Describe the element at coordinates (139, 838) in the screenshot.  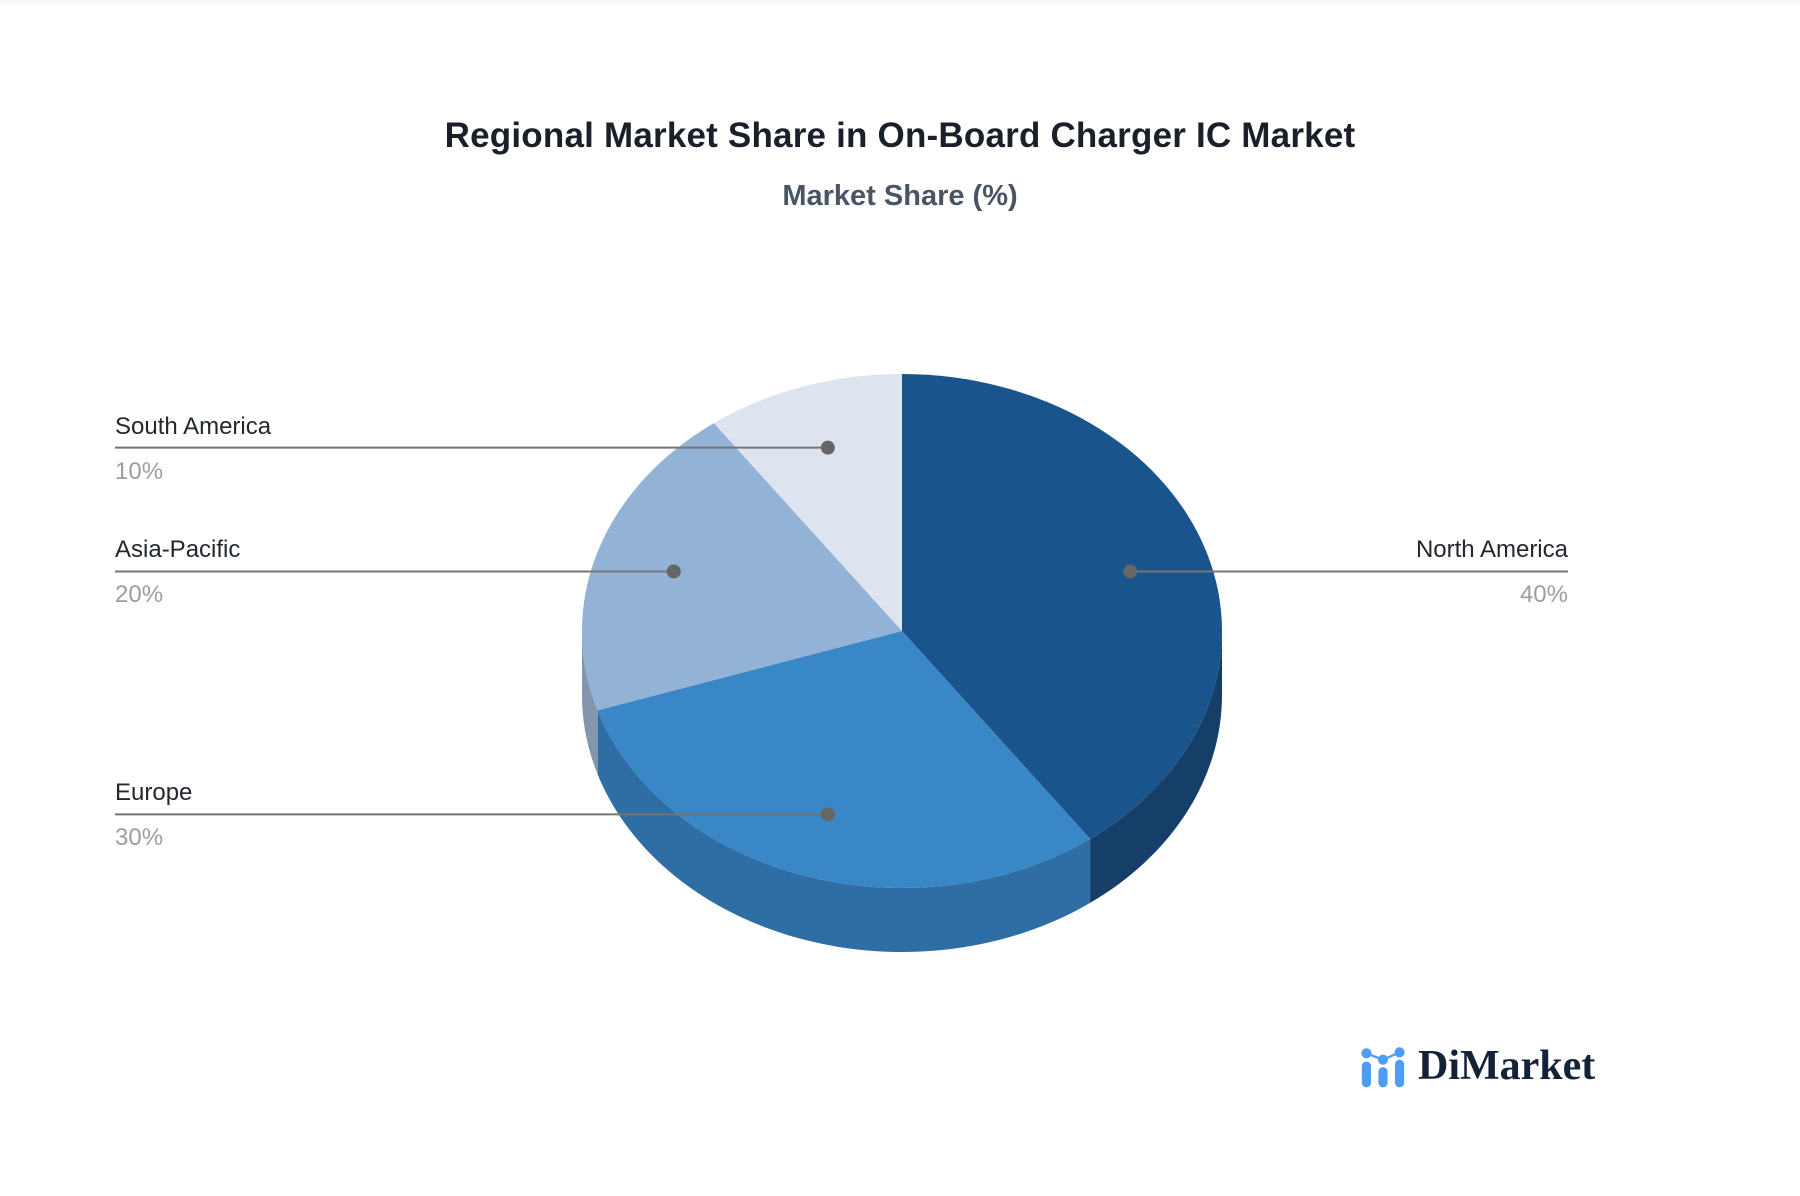
I see `slice-value-europe: 30%` at that location.